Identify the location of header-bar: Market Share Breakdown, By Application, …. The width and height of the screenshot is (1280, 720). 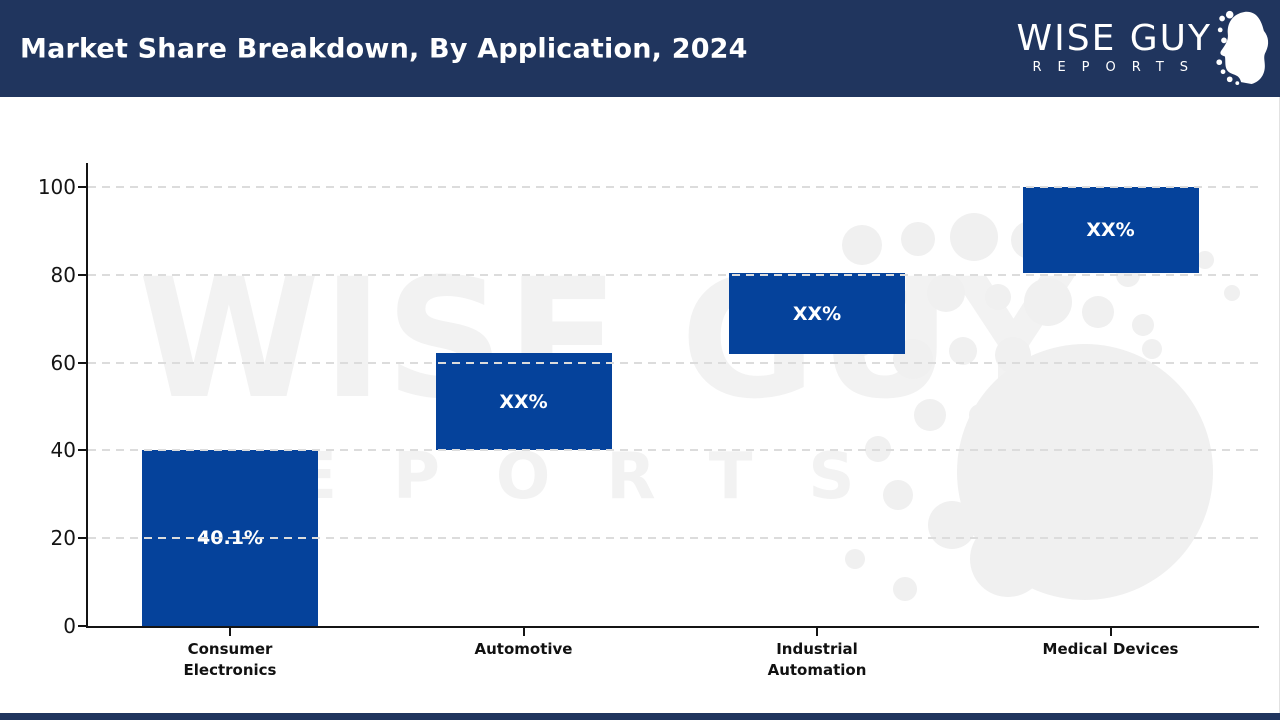
(640, 48).